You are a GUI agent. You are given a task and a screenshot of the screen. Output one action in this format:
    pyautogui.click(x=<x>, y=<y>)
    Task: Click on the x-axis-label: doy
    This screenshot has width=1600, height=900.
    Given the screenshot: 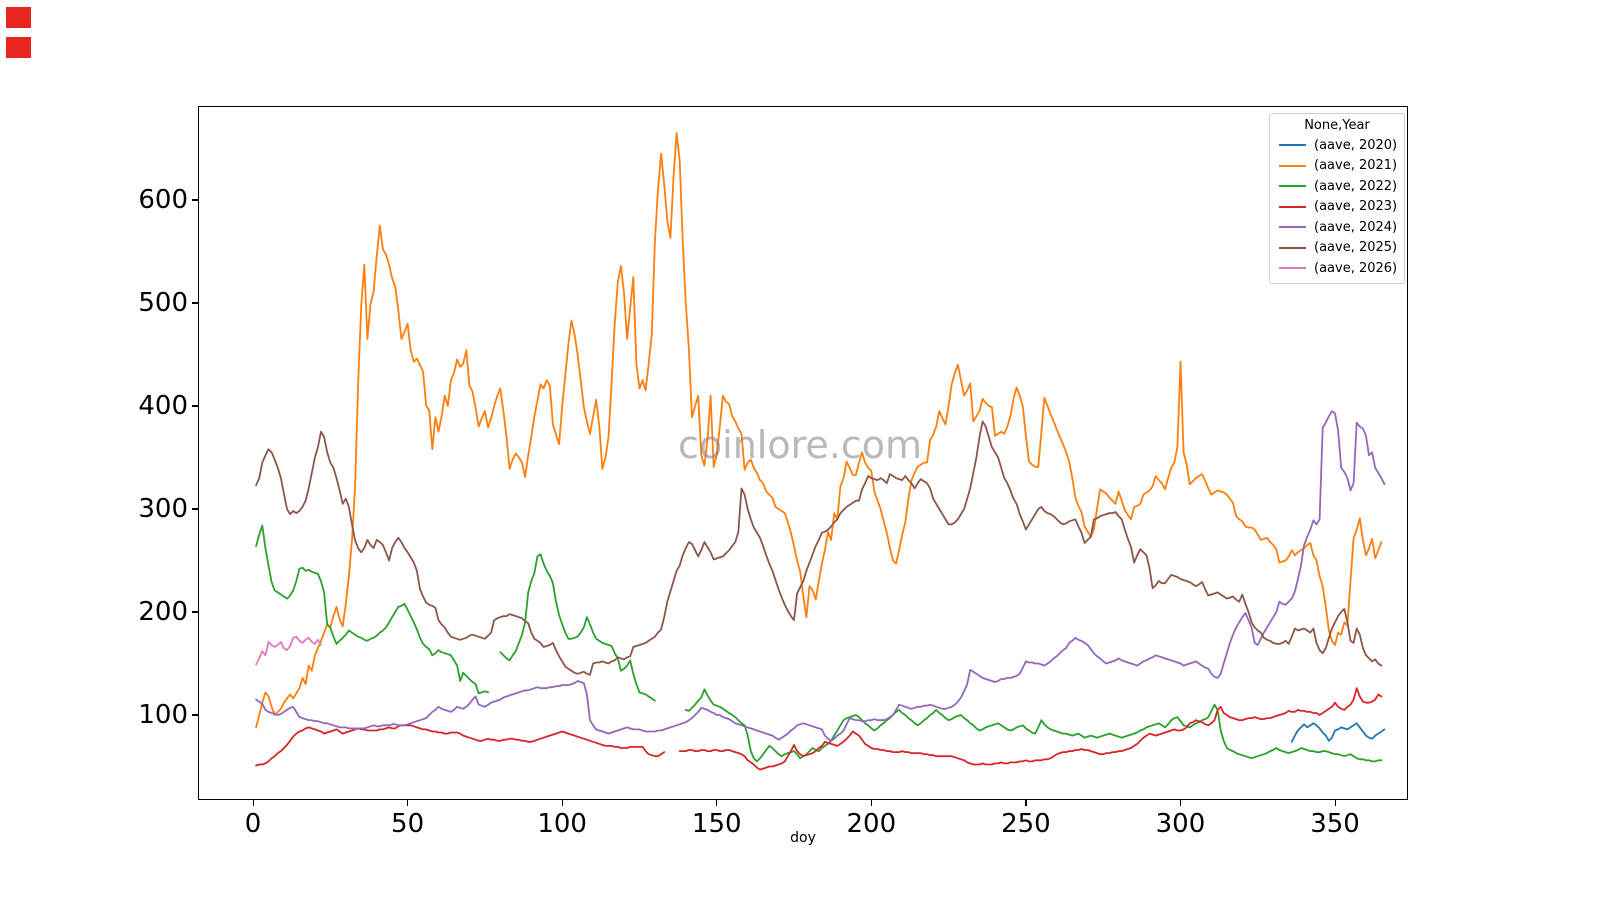 What is the action you would take?
    pyautogui.click(x=803, y=838)
    